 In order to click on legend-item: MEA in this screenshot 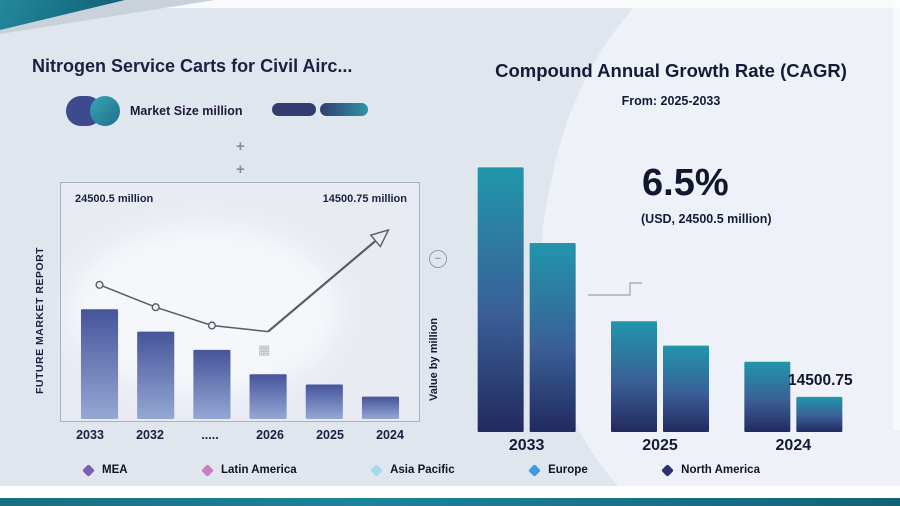, I will do `click(105, 470)`.